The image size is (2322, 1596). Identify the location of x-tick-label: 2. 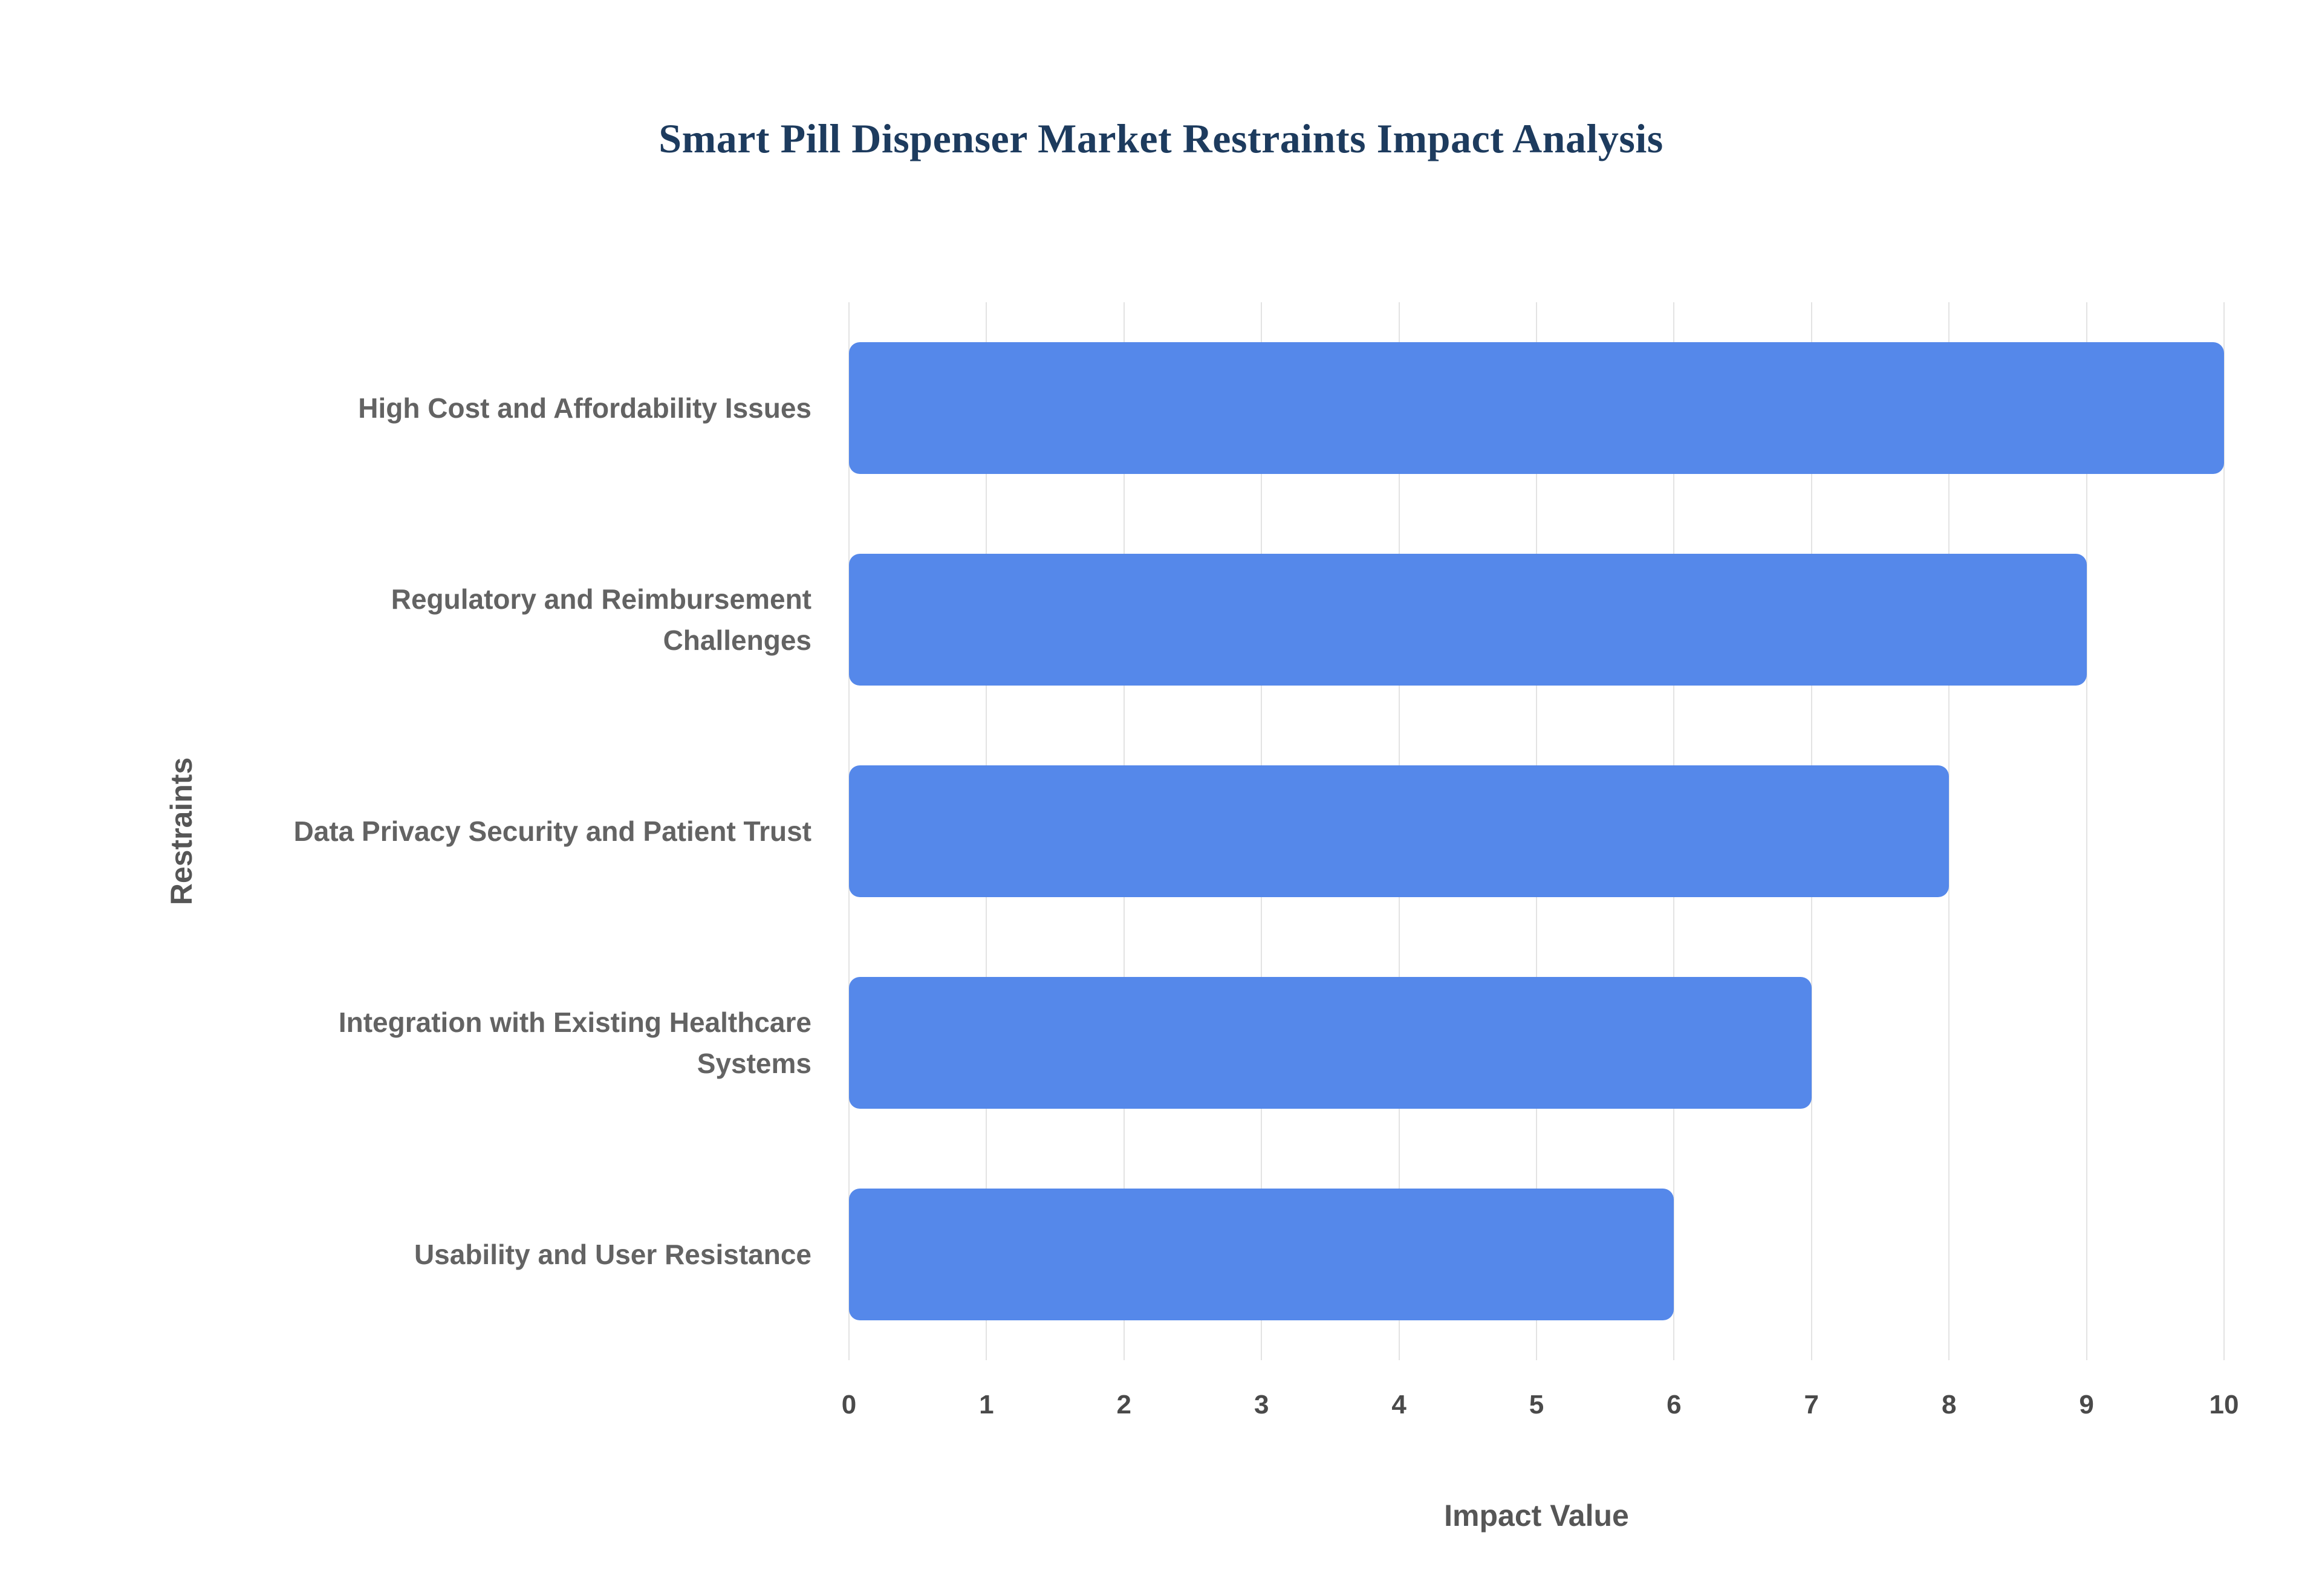
(1124, 1404).